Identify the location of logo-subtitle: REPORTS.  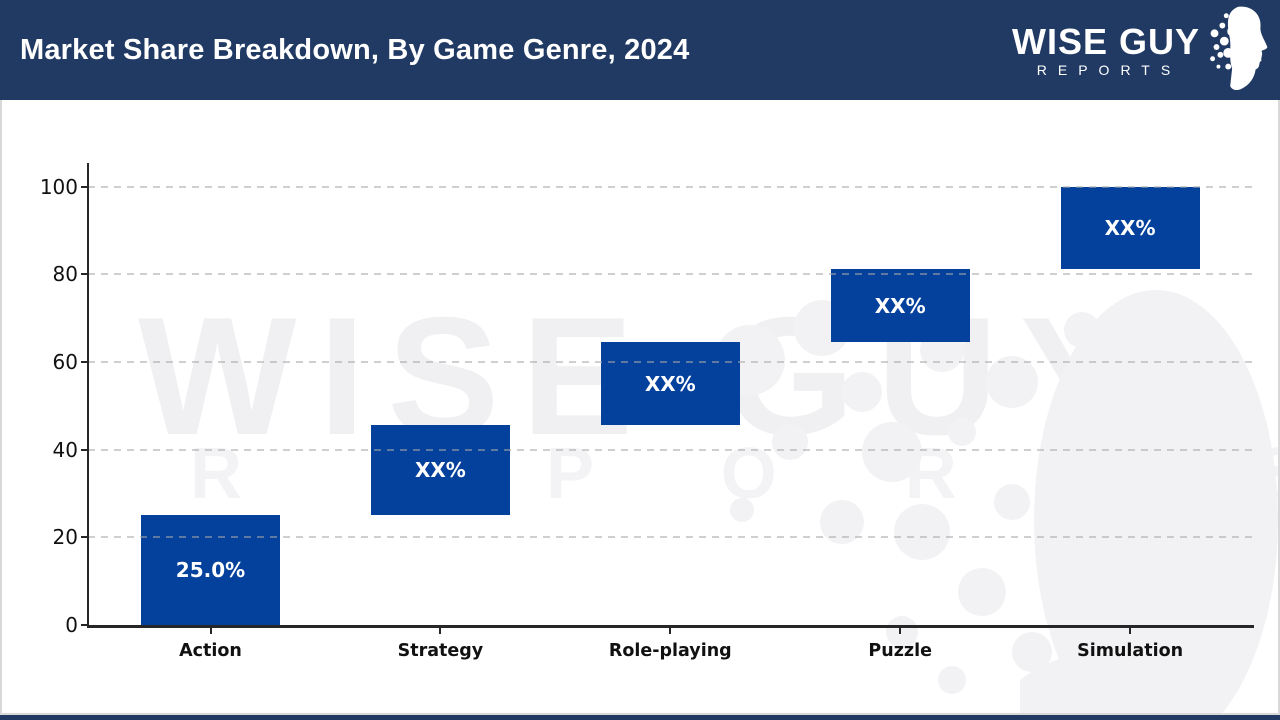
(1109, 69).